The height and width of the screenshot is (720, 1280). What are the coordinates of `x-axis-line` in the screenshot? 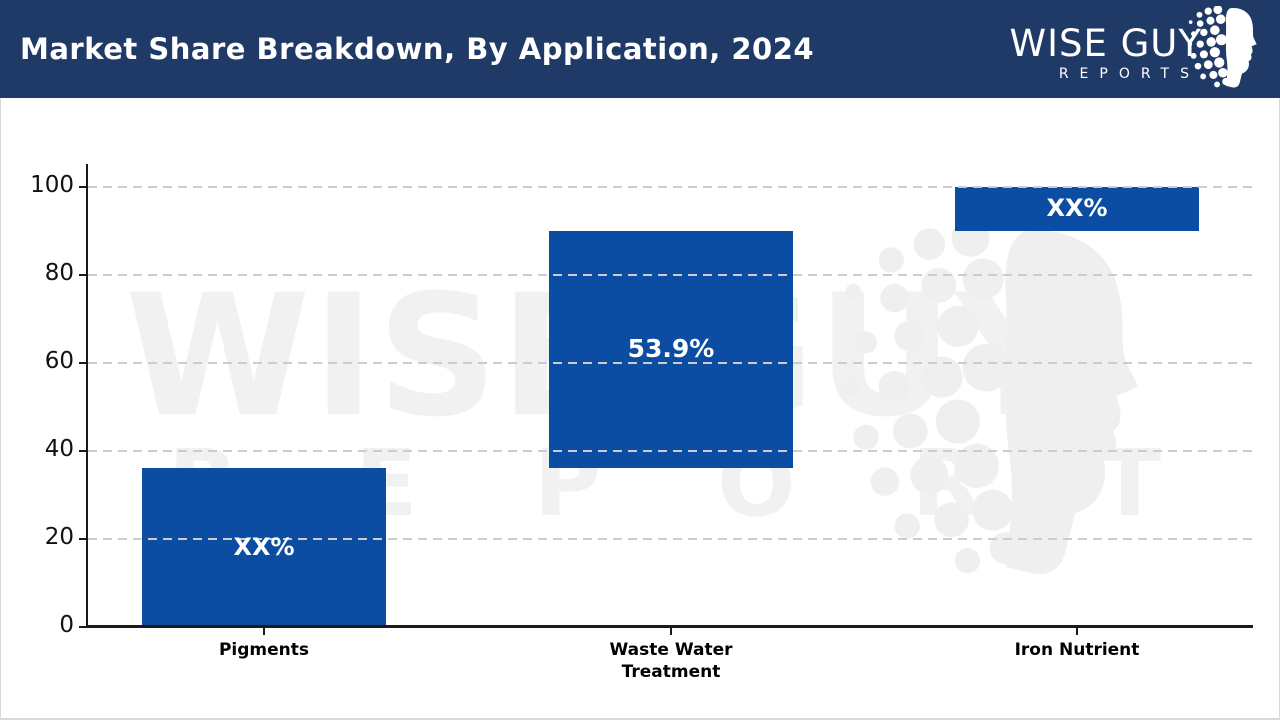 It's located at (669, 626).